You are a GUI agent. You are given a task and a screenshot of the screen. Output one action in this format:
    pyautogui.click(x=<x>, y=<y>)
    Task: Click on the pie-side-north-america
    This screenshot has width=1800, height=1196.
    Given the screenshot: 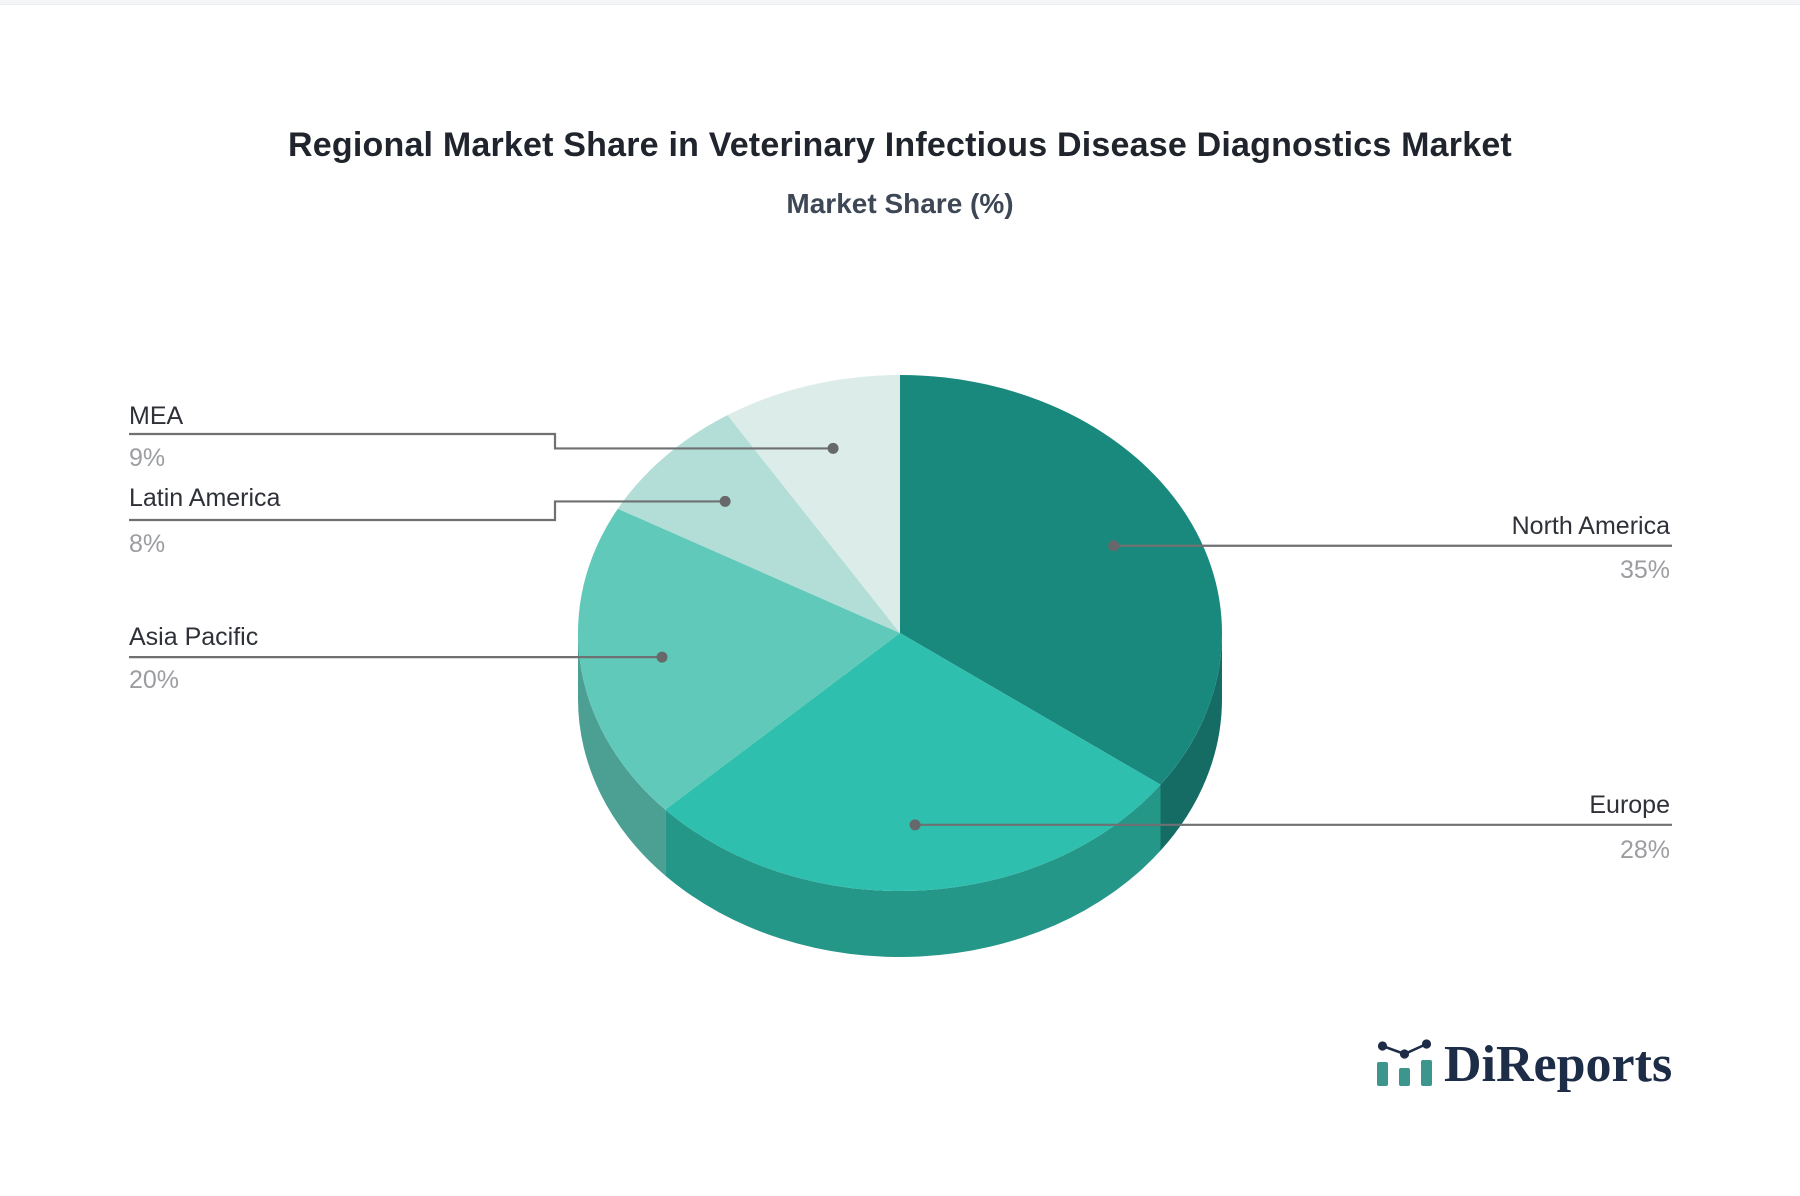 What is the action you would take?
    pyautogui.click(x=1191, y=742)
    